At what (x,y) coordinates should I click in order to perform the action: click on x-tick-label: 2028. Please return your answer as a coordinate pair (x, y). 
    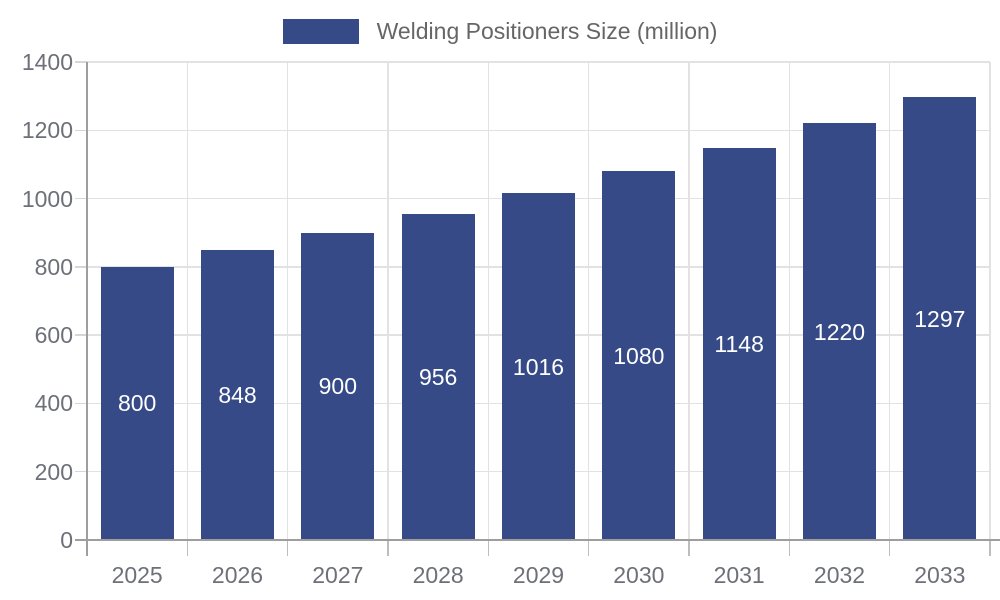
    Looking at the image, I should click on (438, 575).